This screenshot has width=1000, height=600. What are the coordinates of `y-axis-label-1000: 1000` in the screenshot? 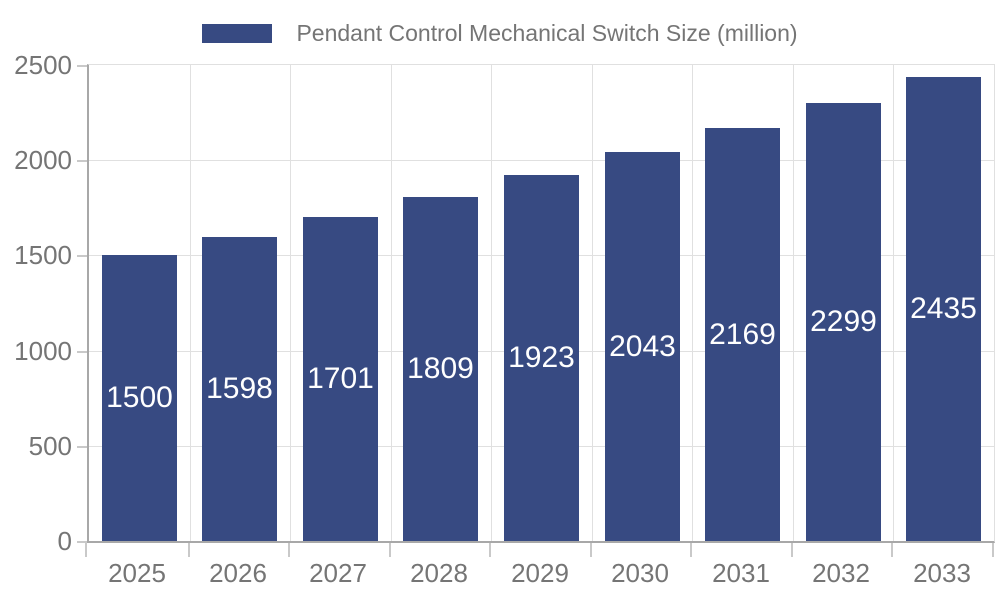 It's located at (43, 351).